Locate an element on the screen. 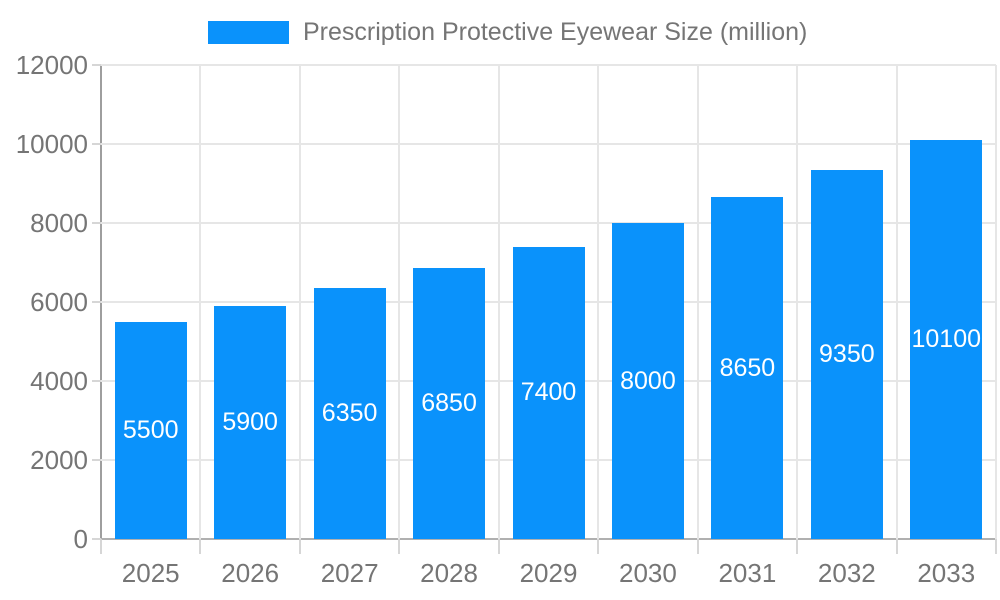  bar-value-label: 9350 is located at coordinates (847, 353).